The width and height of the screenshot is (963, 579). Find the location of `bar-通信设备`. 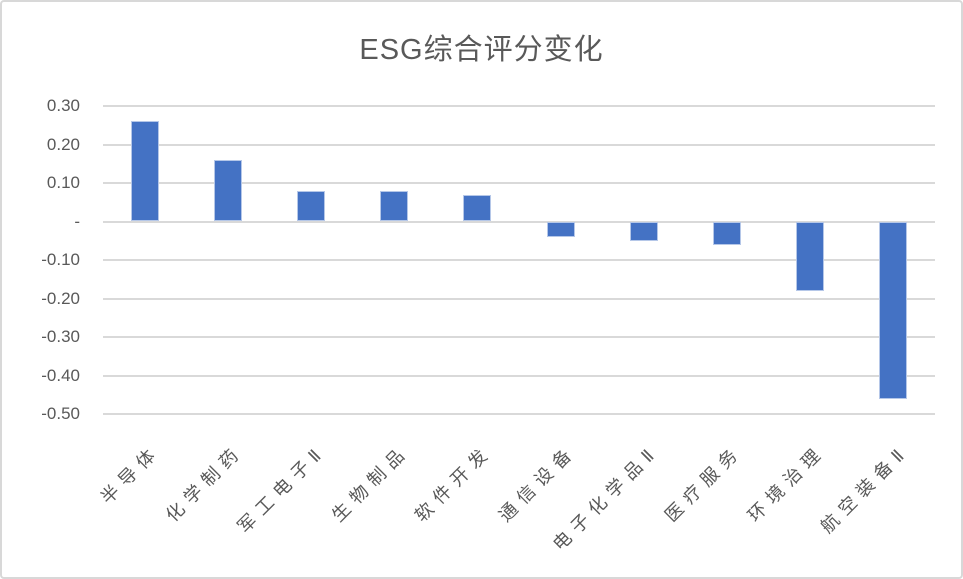

bar-通信设备 is located at coordinates (560, 229).